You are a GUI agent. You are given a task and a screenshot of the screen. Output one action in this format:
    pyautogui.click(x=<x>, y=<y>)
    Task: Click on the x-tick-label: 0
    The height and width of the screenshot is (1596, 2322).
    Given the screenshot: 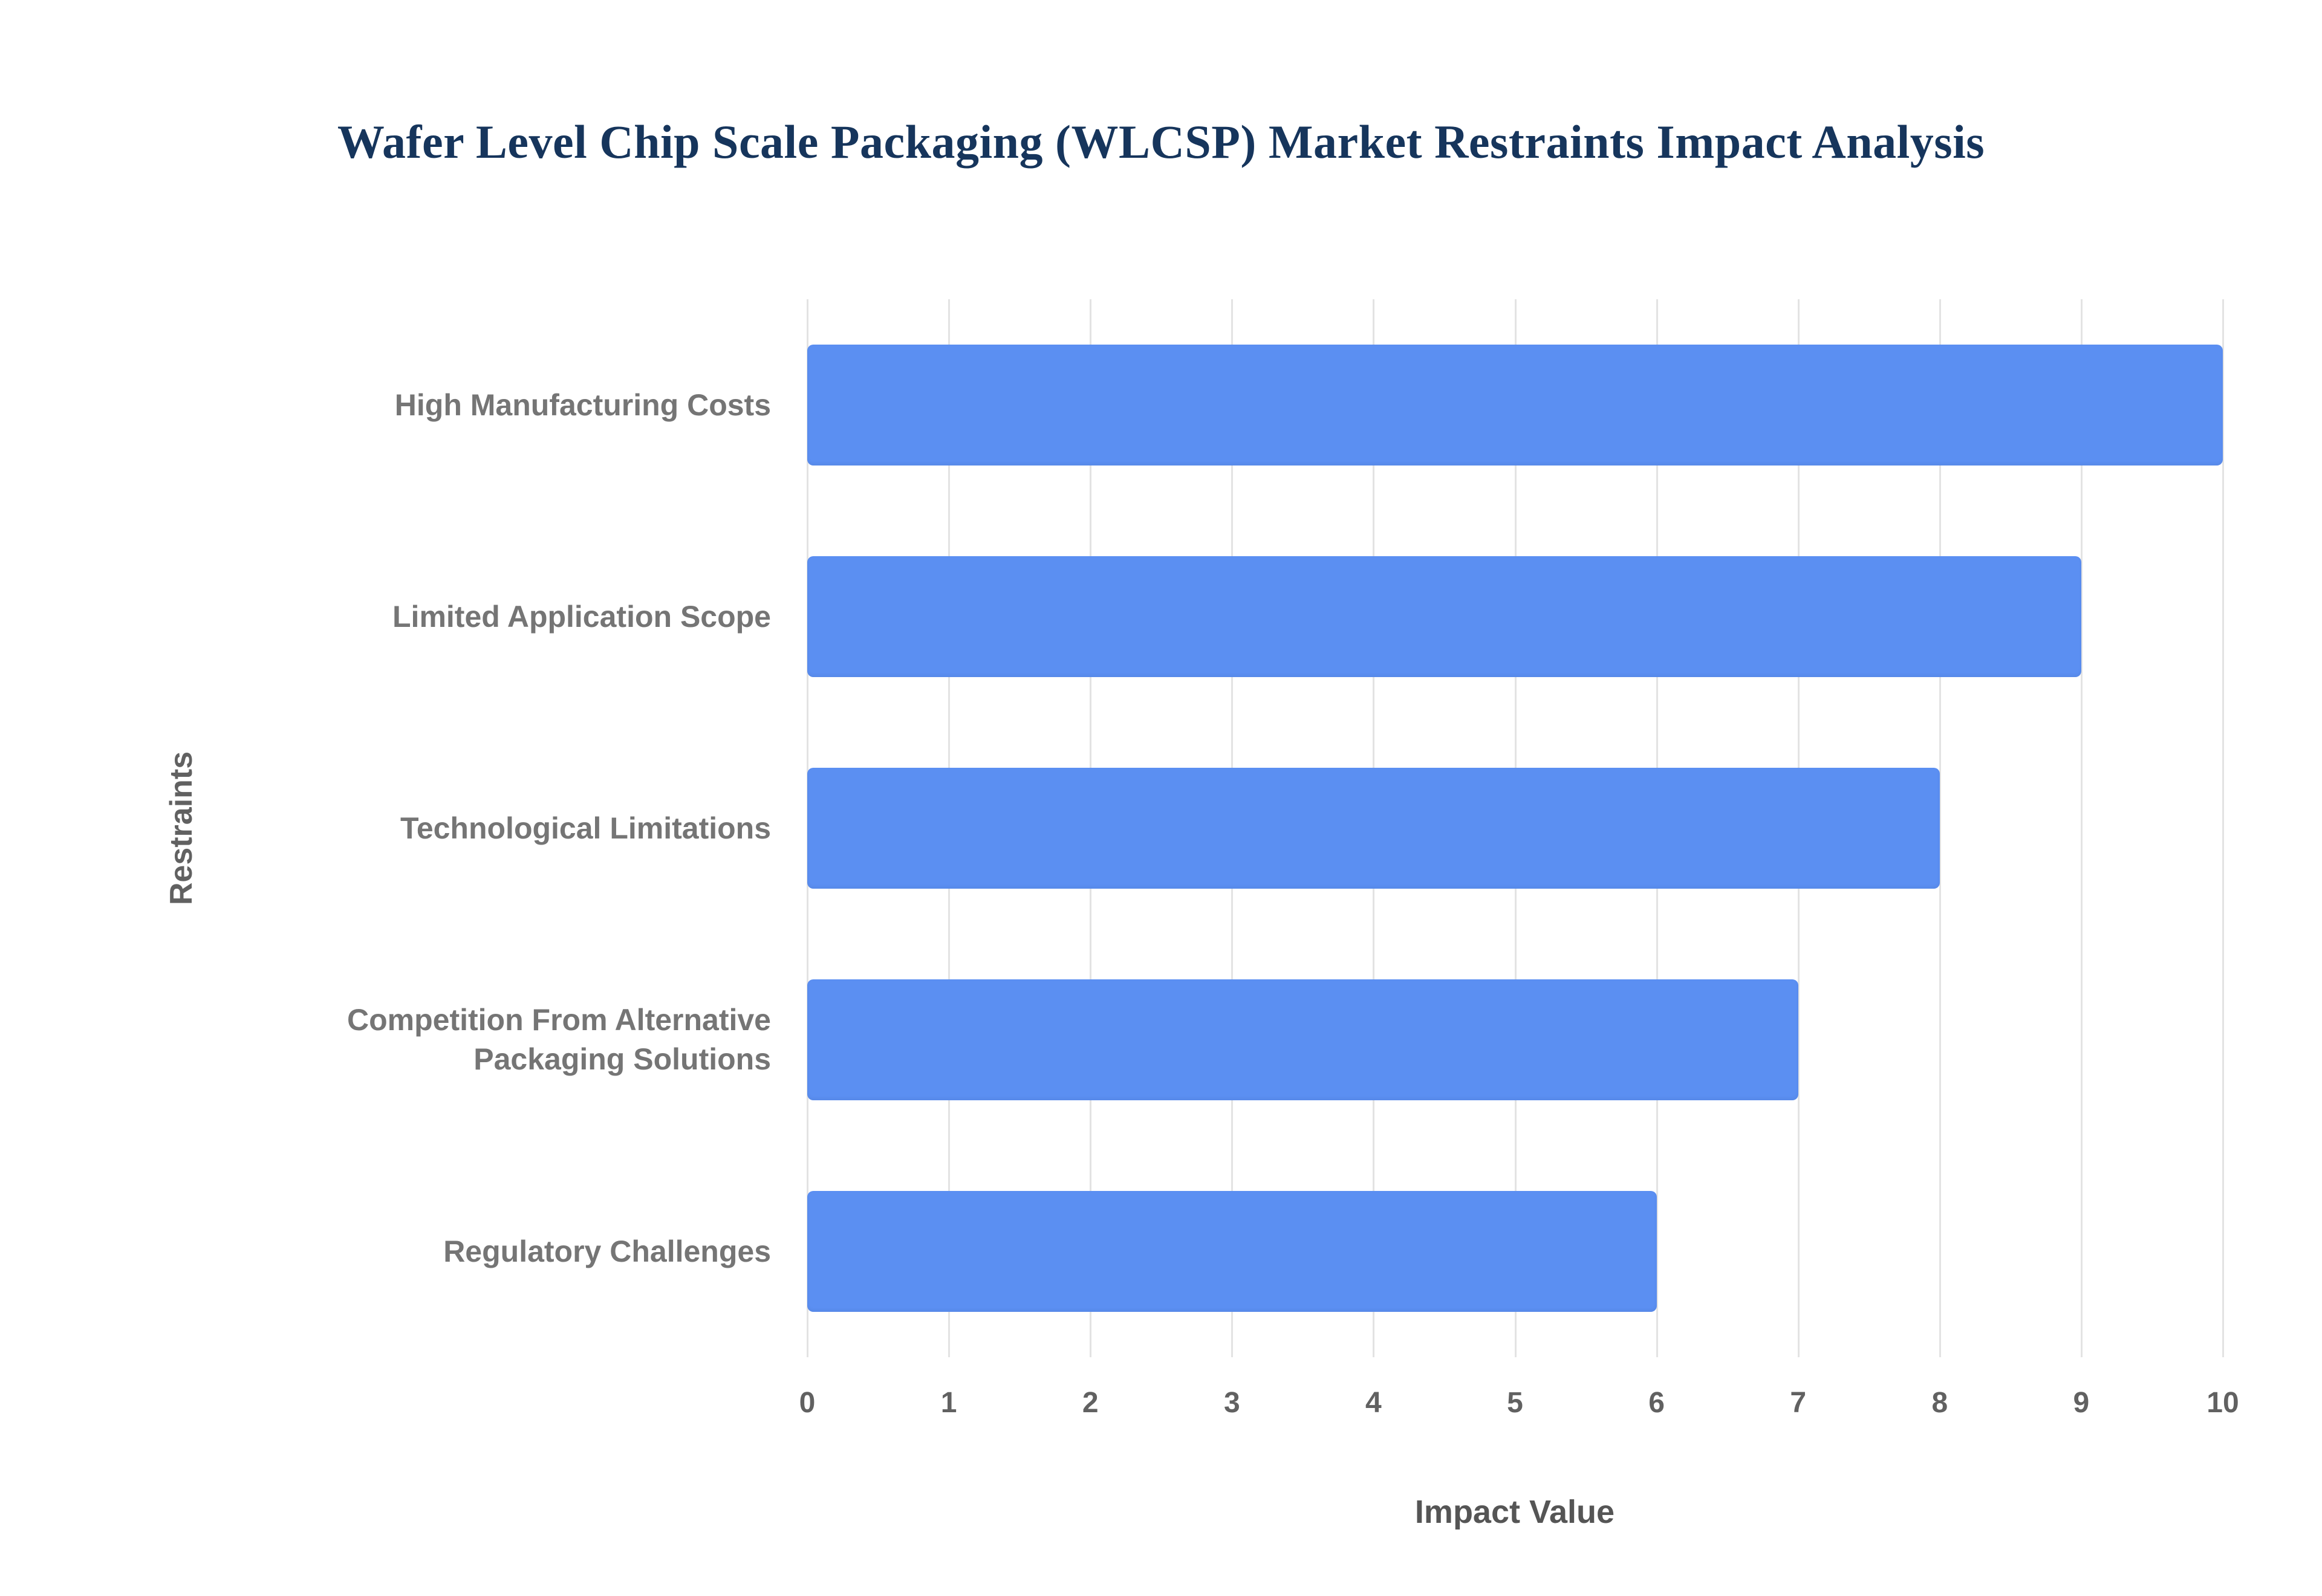 What is the action you would take?
    pyautogui.click(x=807, y=1403)
    